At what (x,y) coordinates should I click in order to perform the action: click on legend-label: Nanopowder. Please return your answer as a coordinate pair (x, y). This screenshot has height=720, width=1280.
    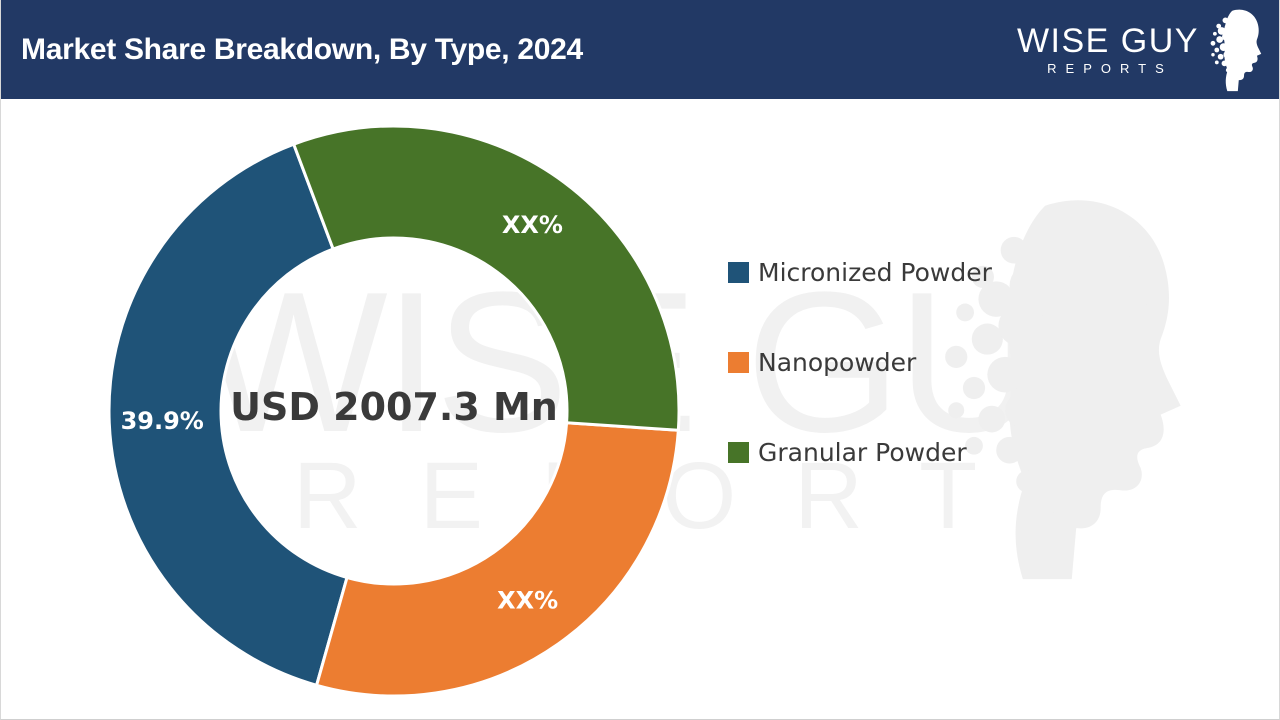
    Looking at the image, I should click on (837, 362).